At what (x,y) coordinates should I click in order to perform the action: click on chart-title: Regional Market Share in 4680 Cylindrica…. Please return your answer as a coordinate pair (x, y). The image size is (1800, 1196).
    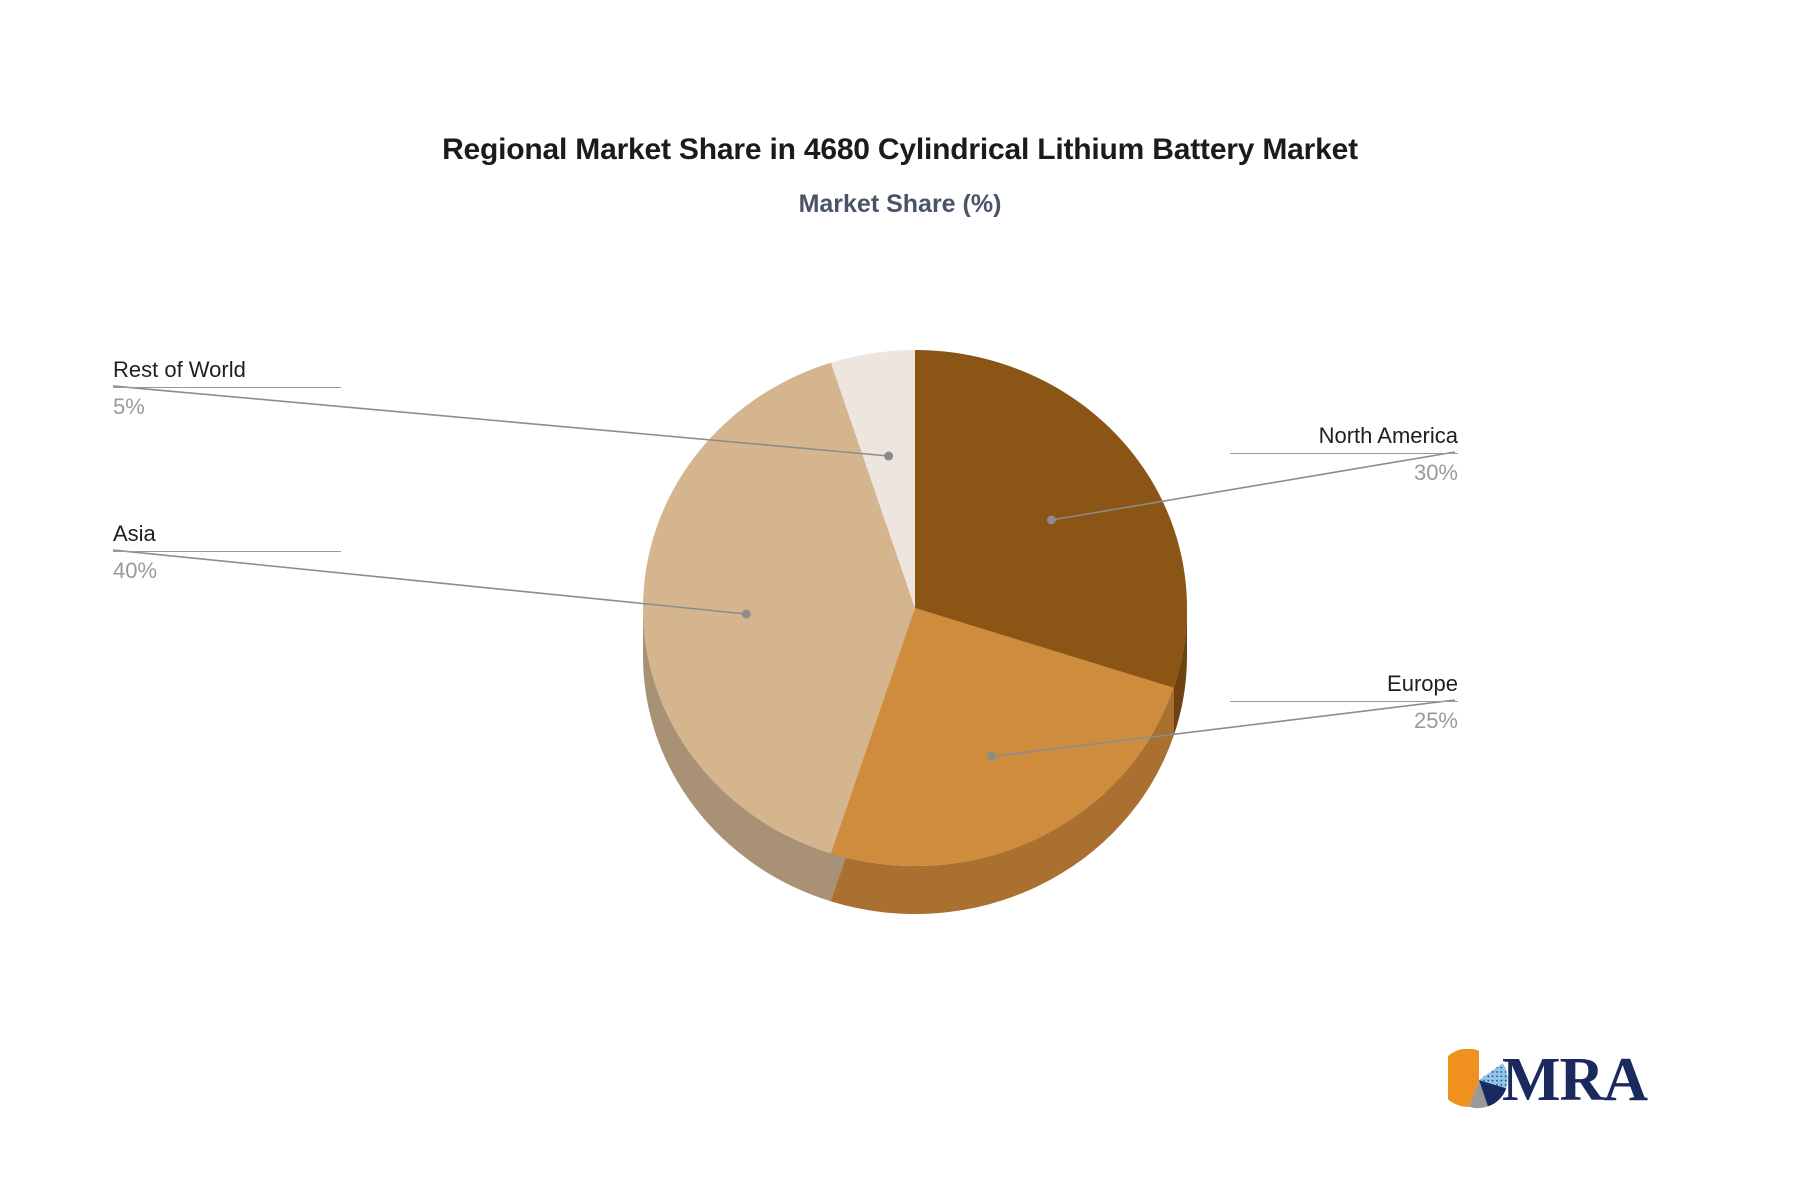
    Looking at the image, I should click on (900, 149).